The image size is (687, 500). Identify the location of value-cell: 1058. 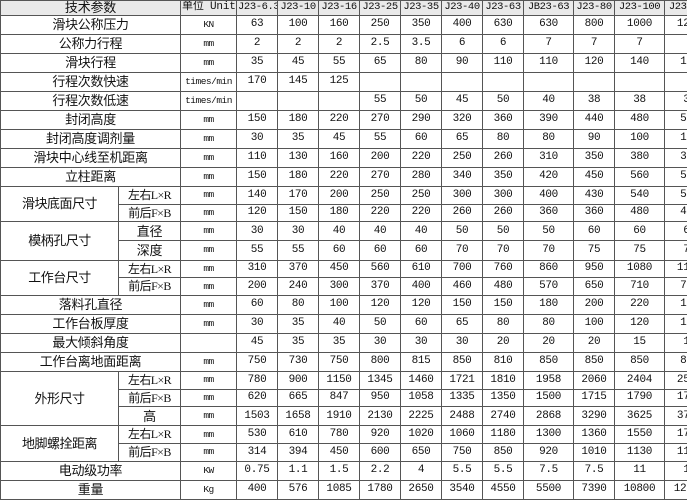
(421, 398).